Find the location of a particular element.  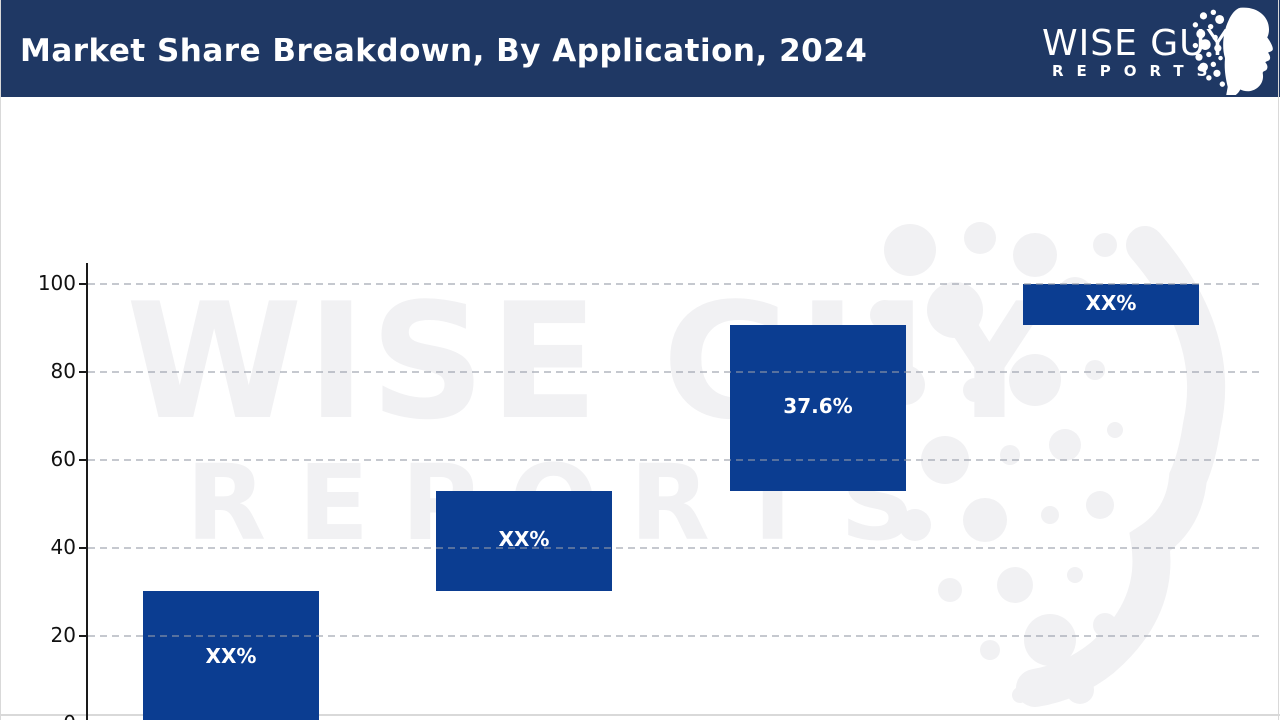

bar-production-parts: 37.6% is located at coordinates (818, 408).